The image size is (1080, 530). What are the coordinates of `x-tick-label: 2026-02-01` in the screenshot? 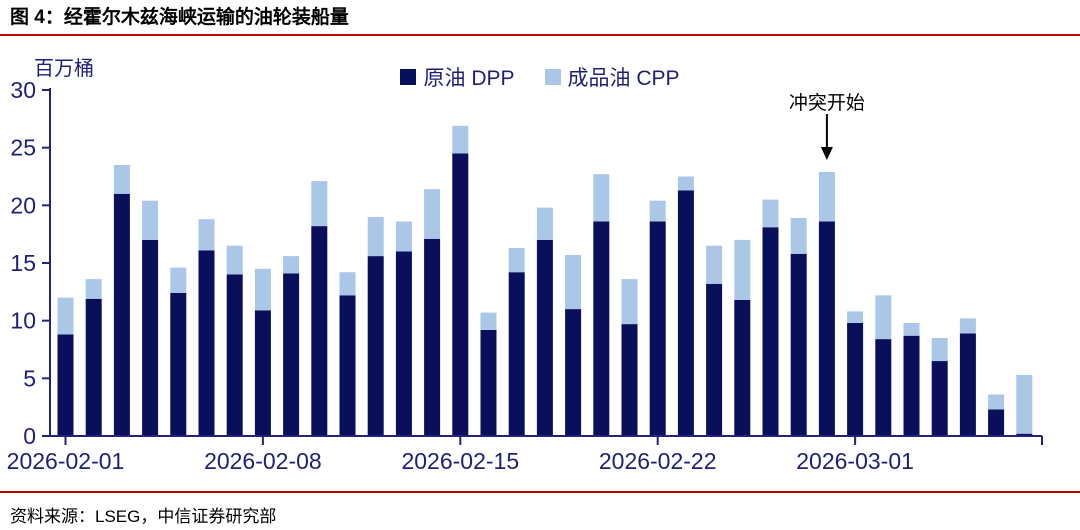 It's located at (66, 461).